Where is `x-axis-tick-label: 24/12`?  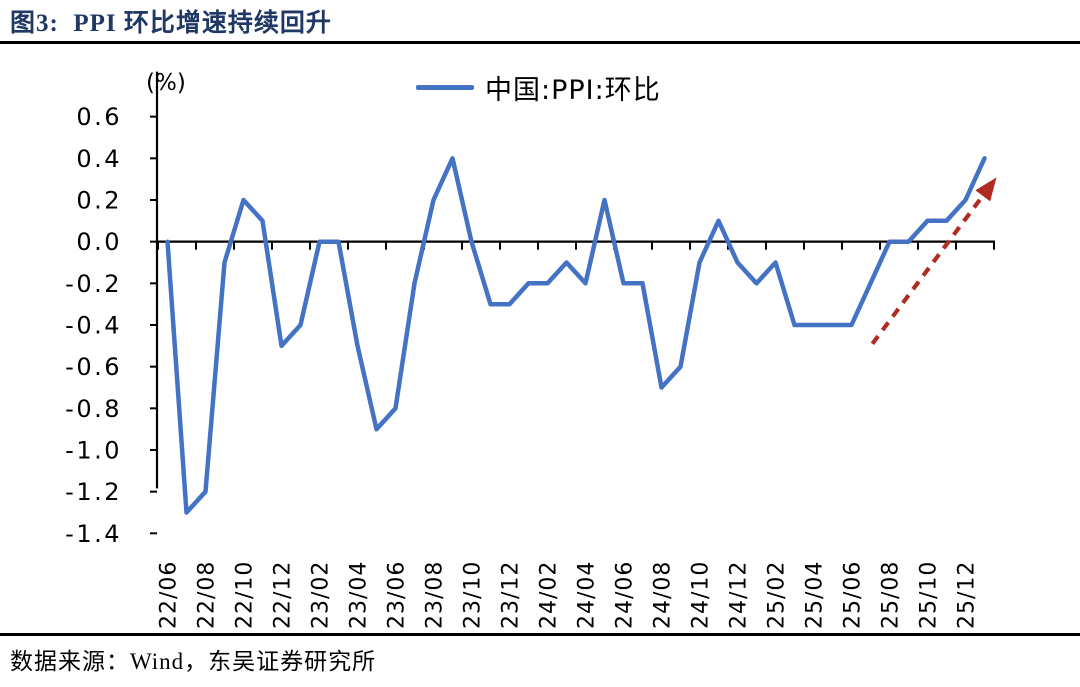
x-axis-tick-label: 24/12 is located at coordinates (739, 595).